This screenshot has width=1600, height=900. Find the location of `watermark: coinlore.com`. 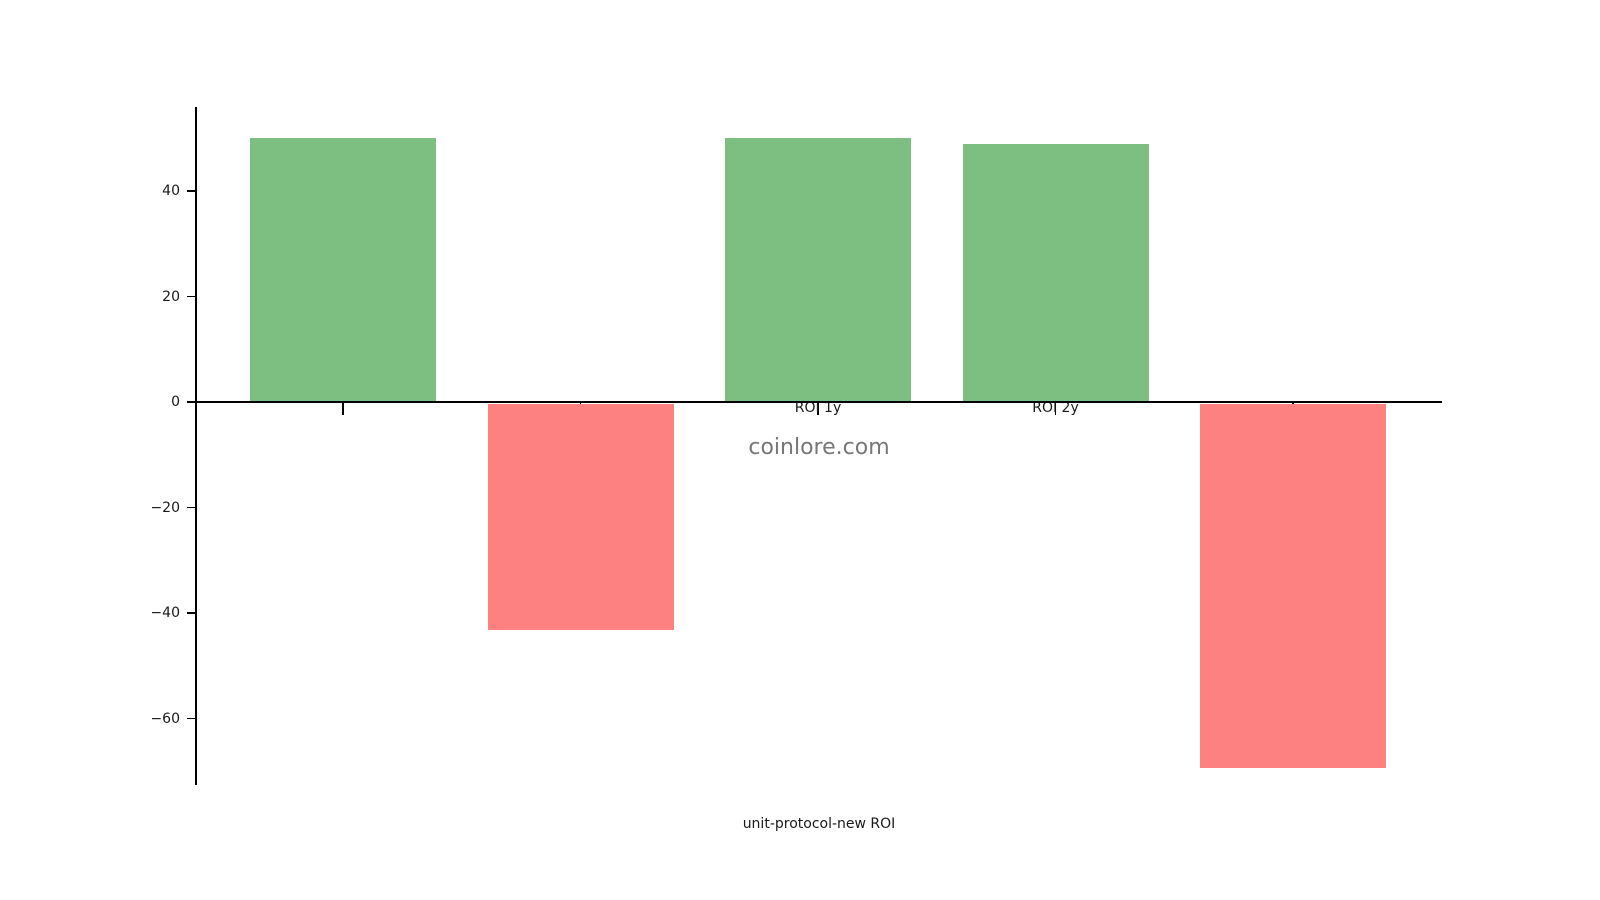

watermark: coinlore.com is located at coordinates (819, 447).